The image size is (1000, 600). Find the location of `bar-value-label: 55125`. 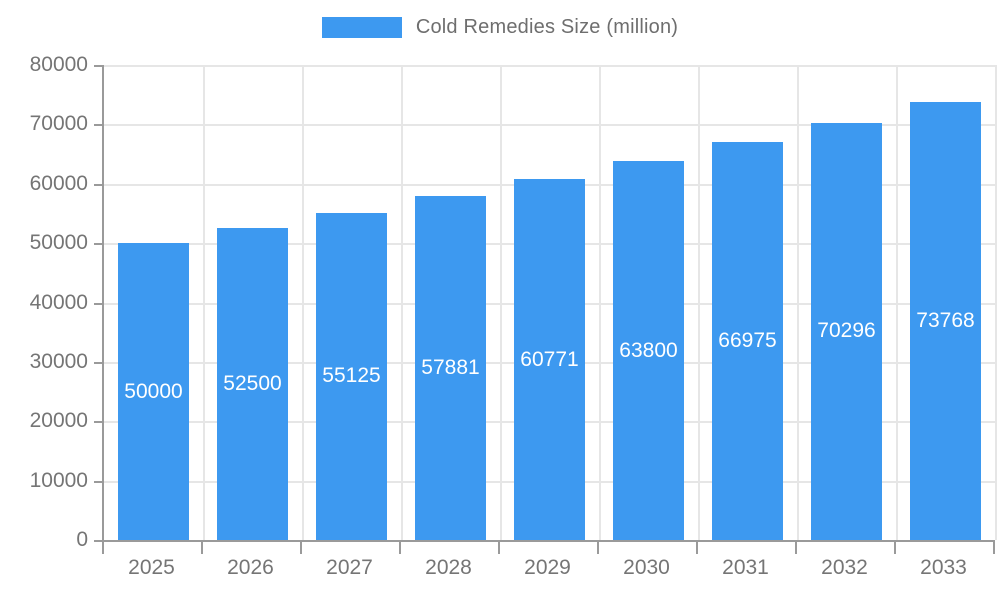

bar-value-label: 55125 is located at coordinates (351, 376).